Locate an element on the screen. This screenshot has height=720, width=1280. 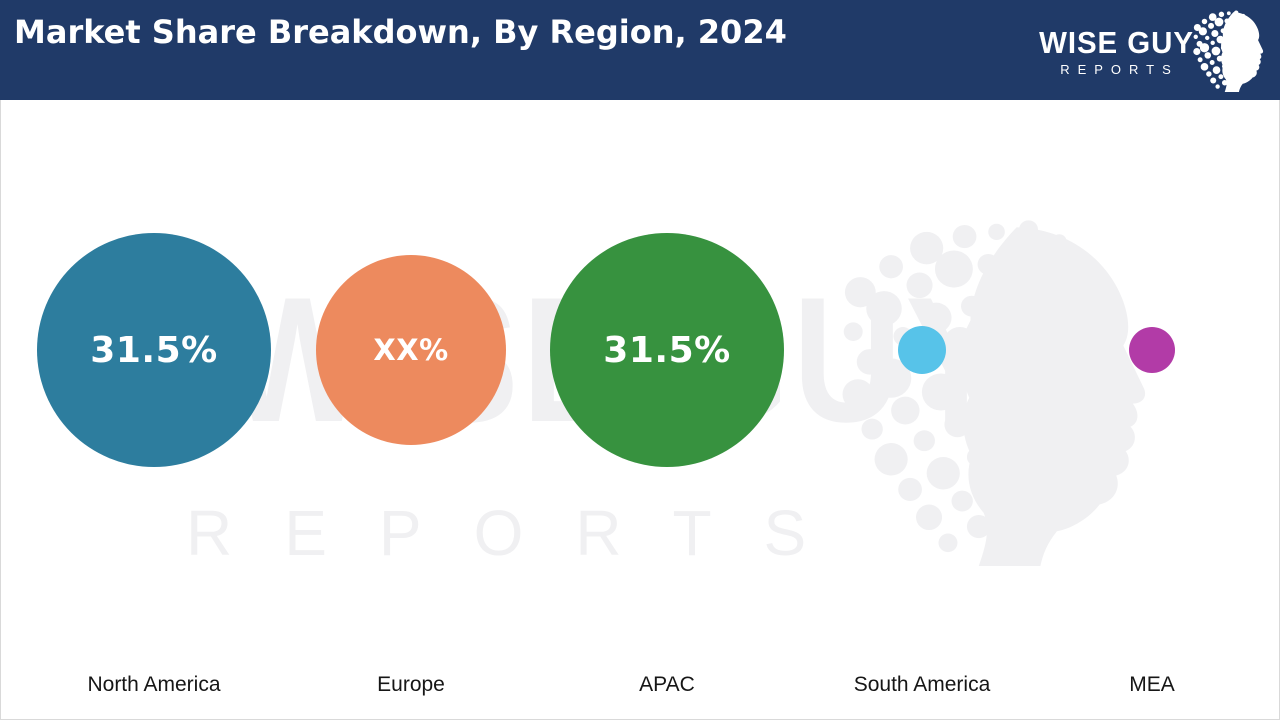
bubble-north-america: 31.5% is located at coordinates (154, 350).